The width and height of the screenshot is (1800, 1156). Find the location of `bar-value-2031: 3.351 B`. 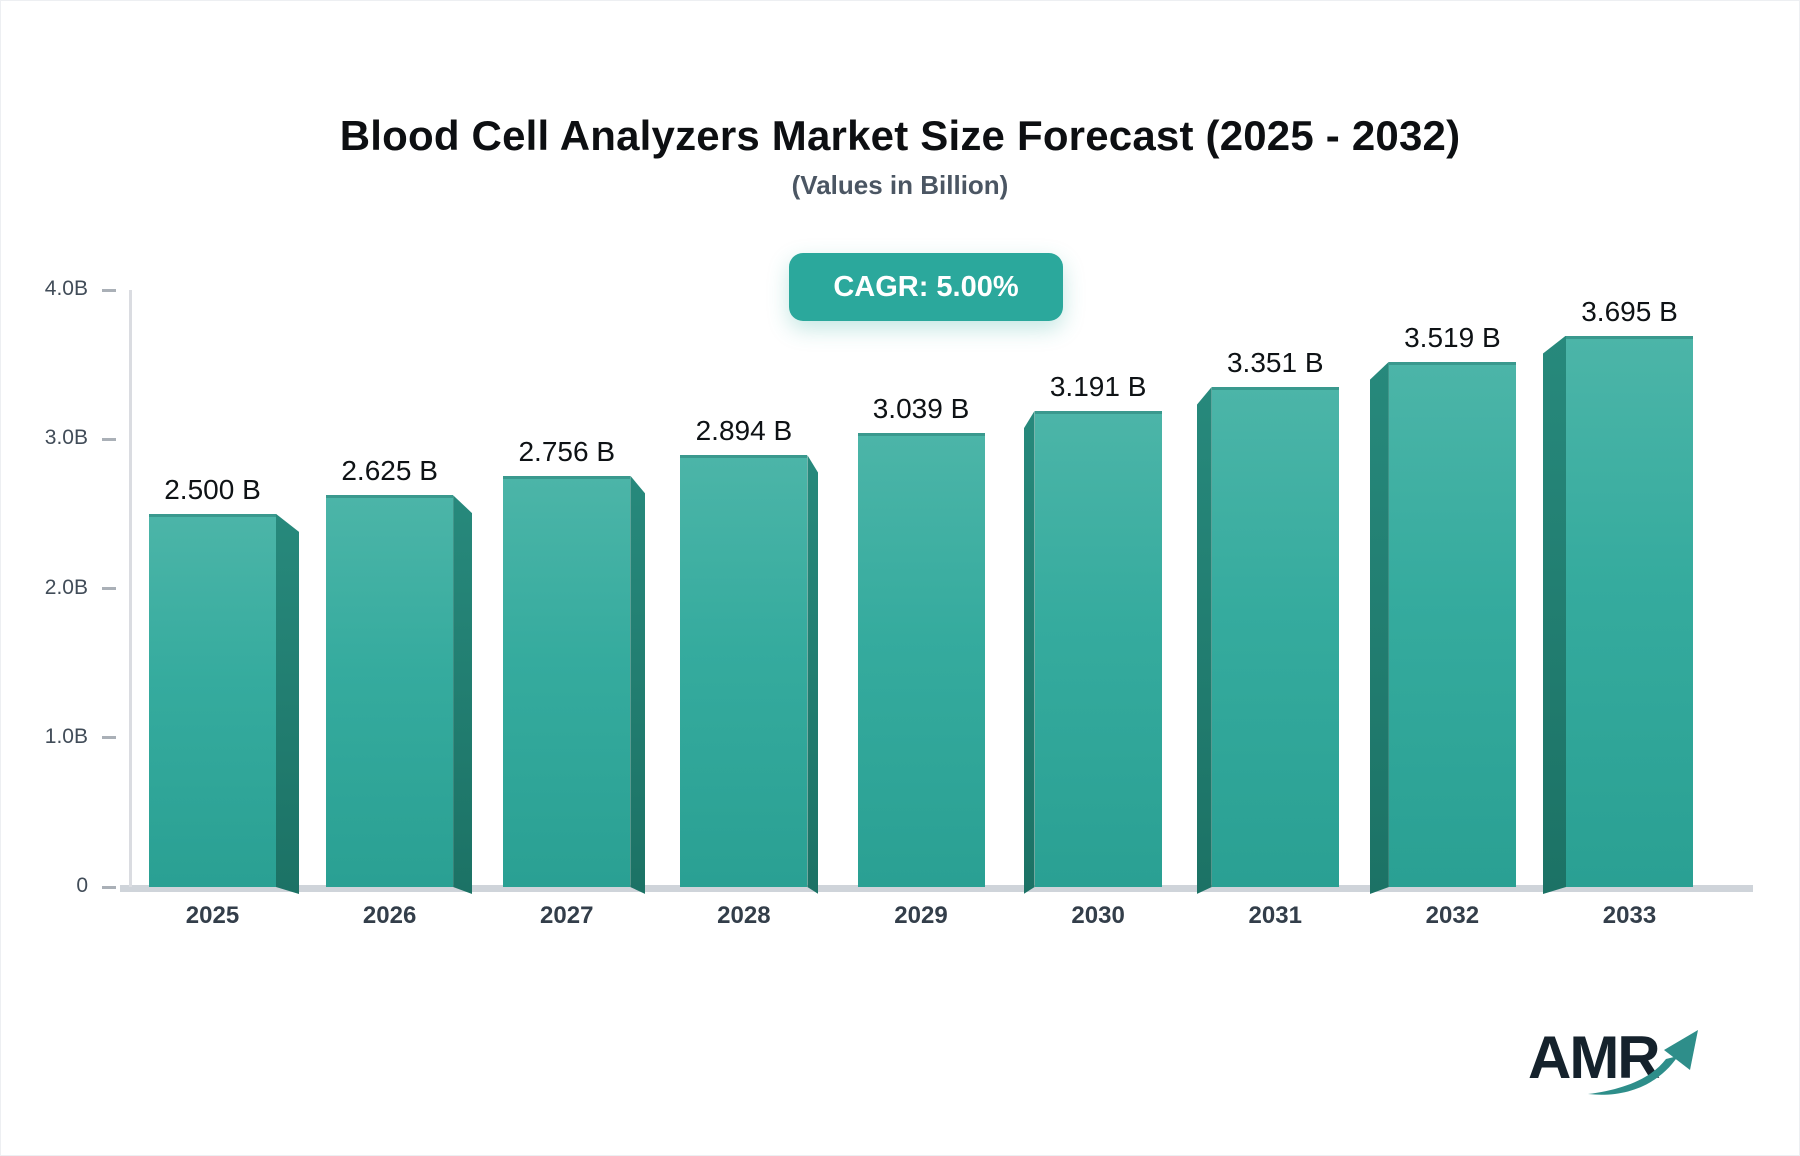

bar-value-2031: 3.351 B is located at coordinates (1275, 362).